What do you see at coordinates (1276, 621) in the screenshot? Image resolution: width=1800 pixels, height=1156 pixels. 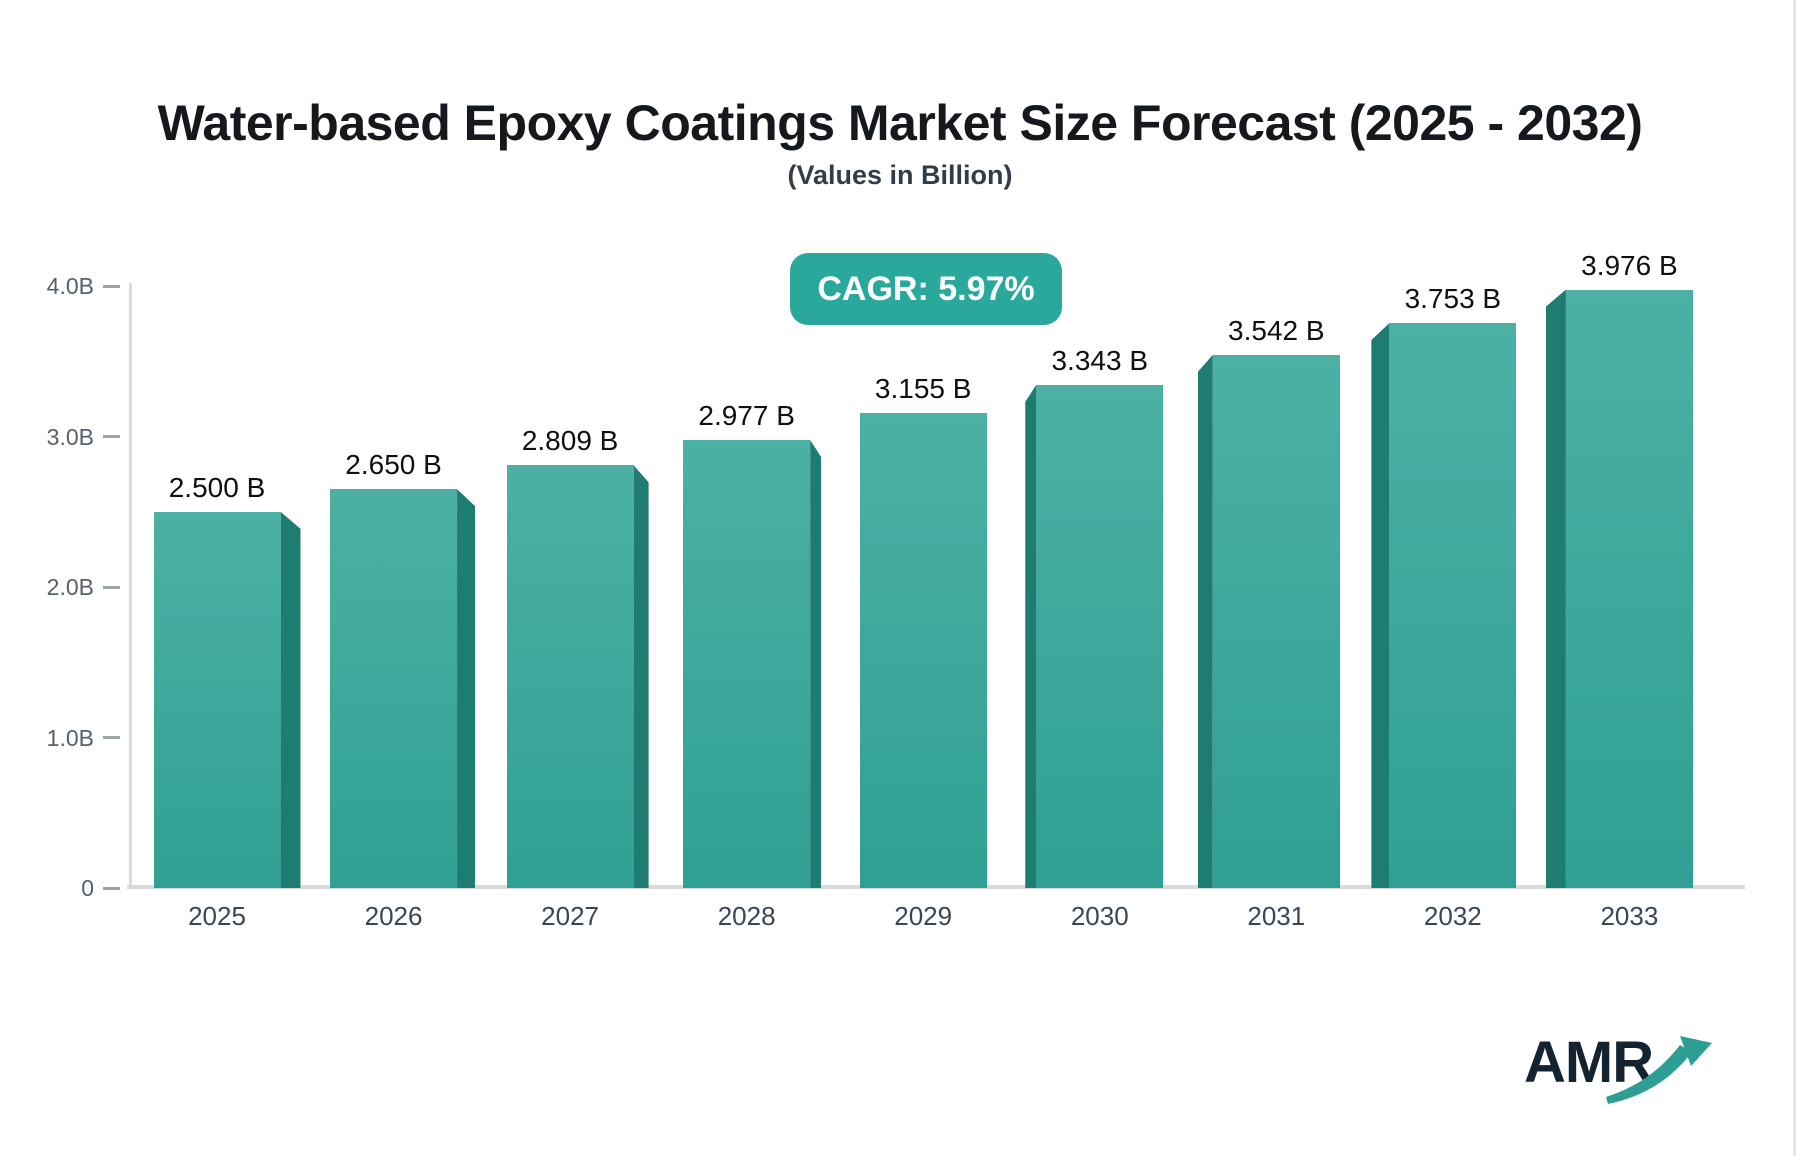 I see `bar-2031` at bounding box center [1276, 621].